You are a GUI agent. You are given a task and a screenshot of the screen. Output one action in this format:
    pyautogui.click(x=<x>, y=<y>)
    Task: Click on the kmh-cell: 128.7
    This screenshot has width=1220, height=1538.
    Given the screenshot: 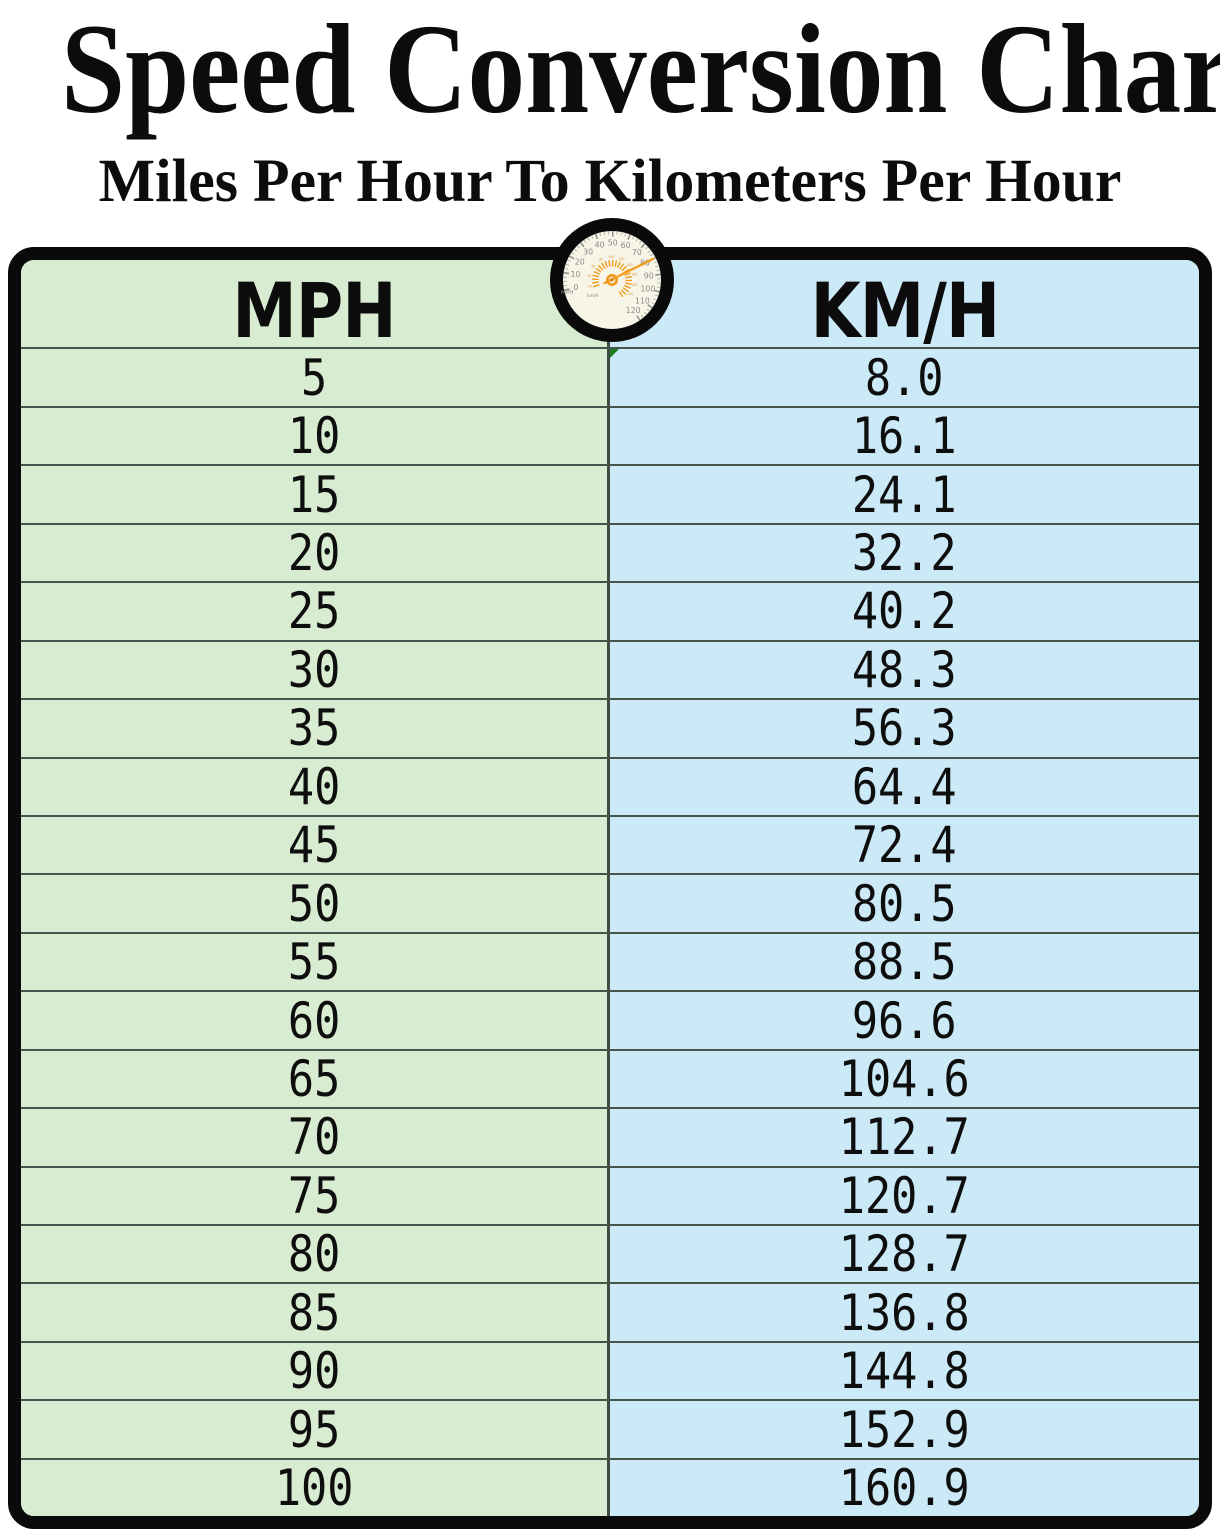 What is the action you would take?
    pyautogui.click(x=904, y=1254)
    